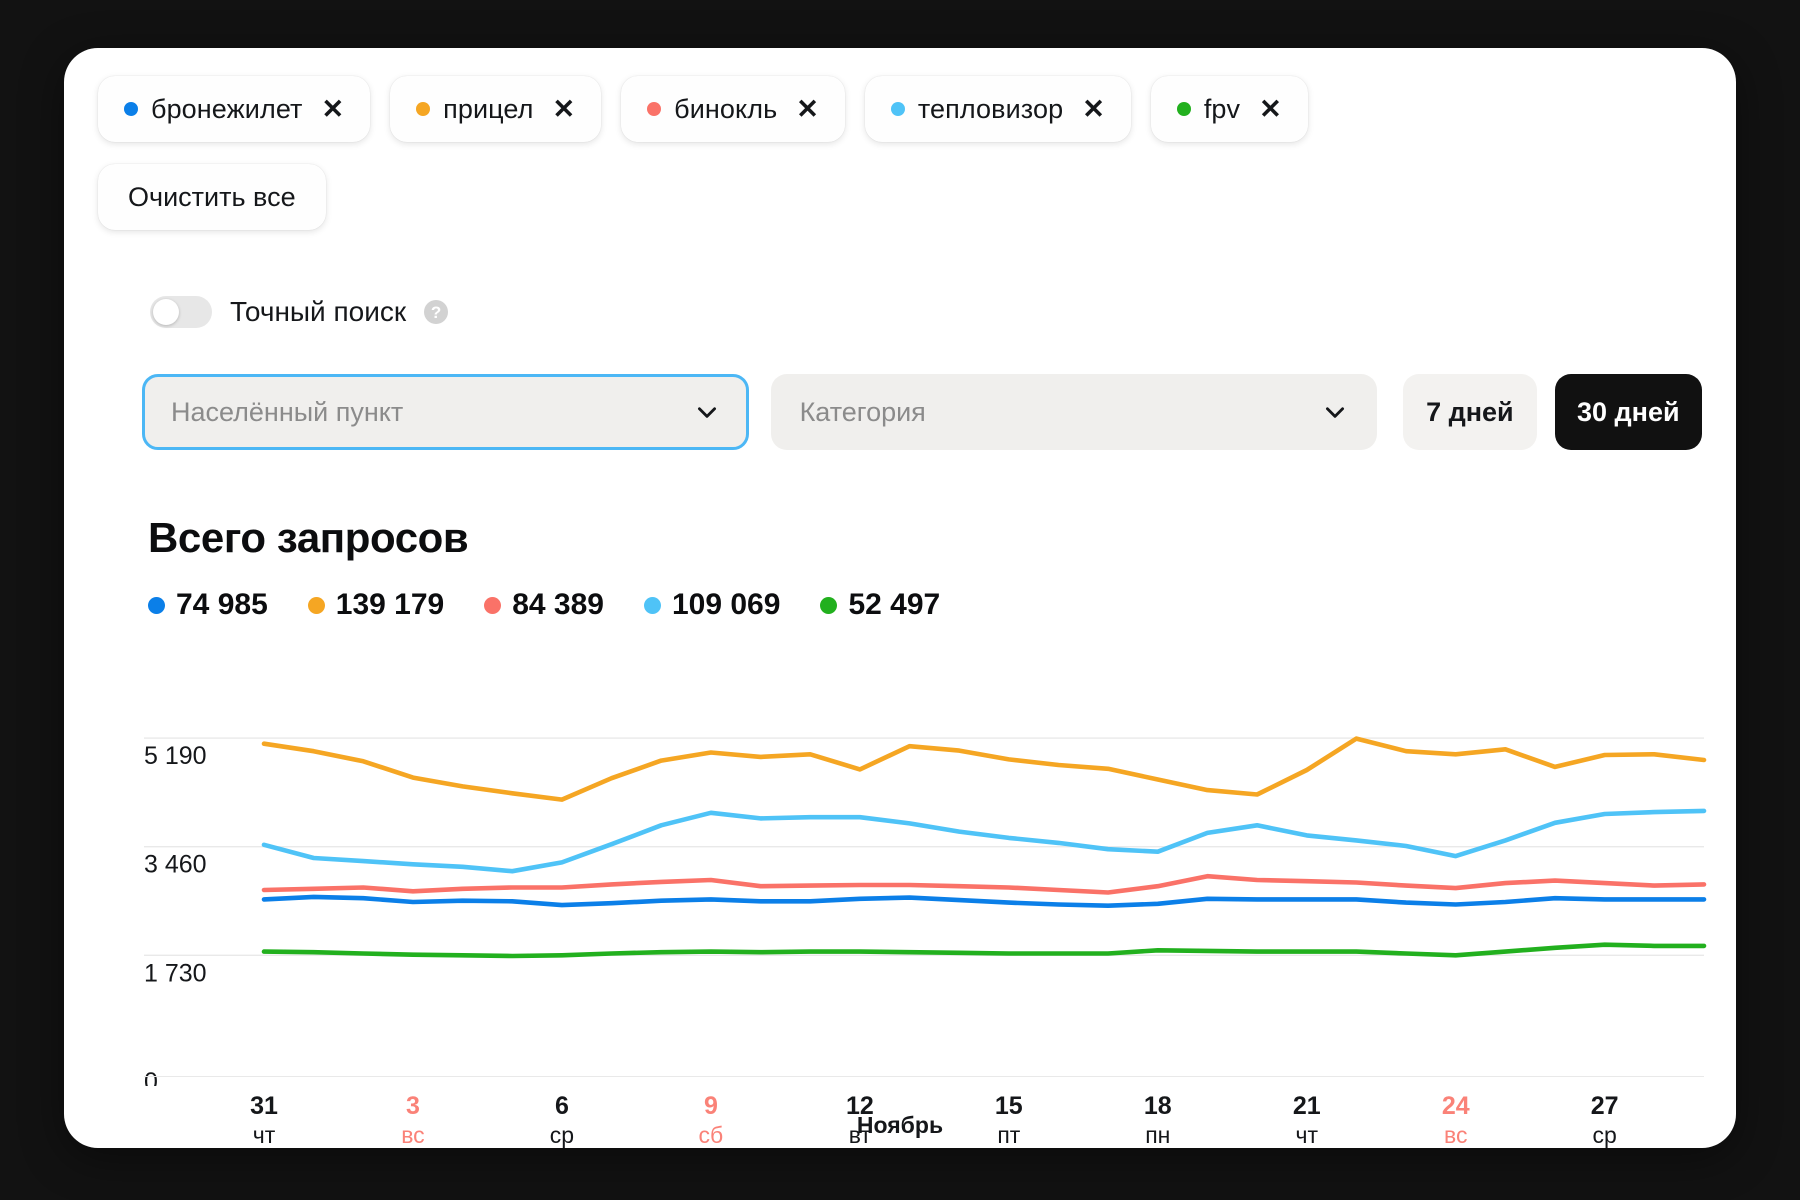 The image size is (1800, 1200). I want to click on legend-item: 52 497, so click(880, 605).